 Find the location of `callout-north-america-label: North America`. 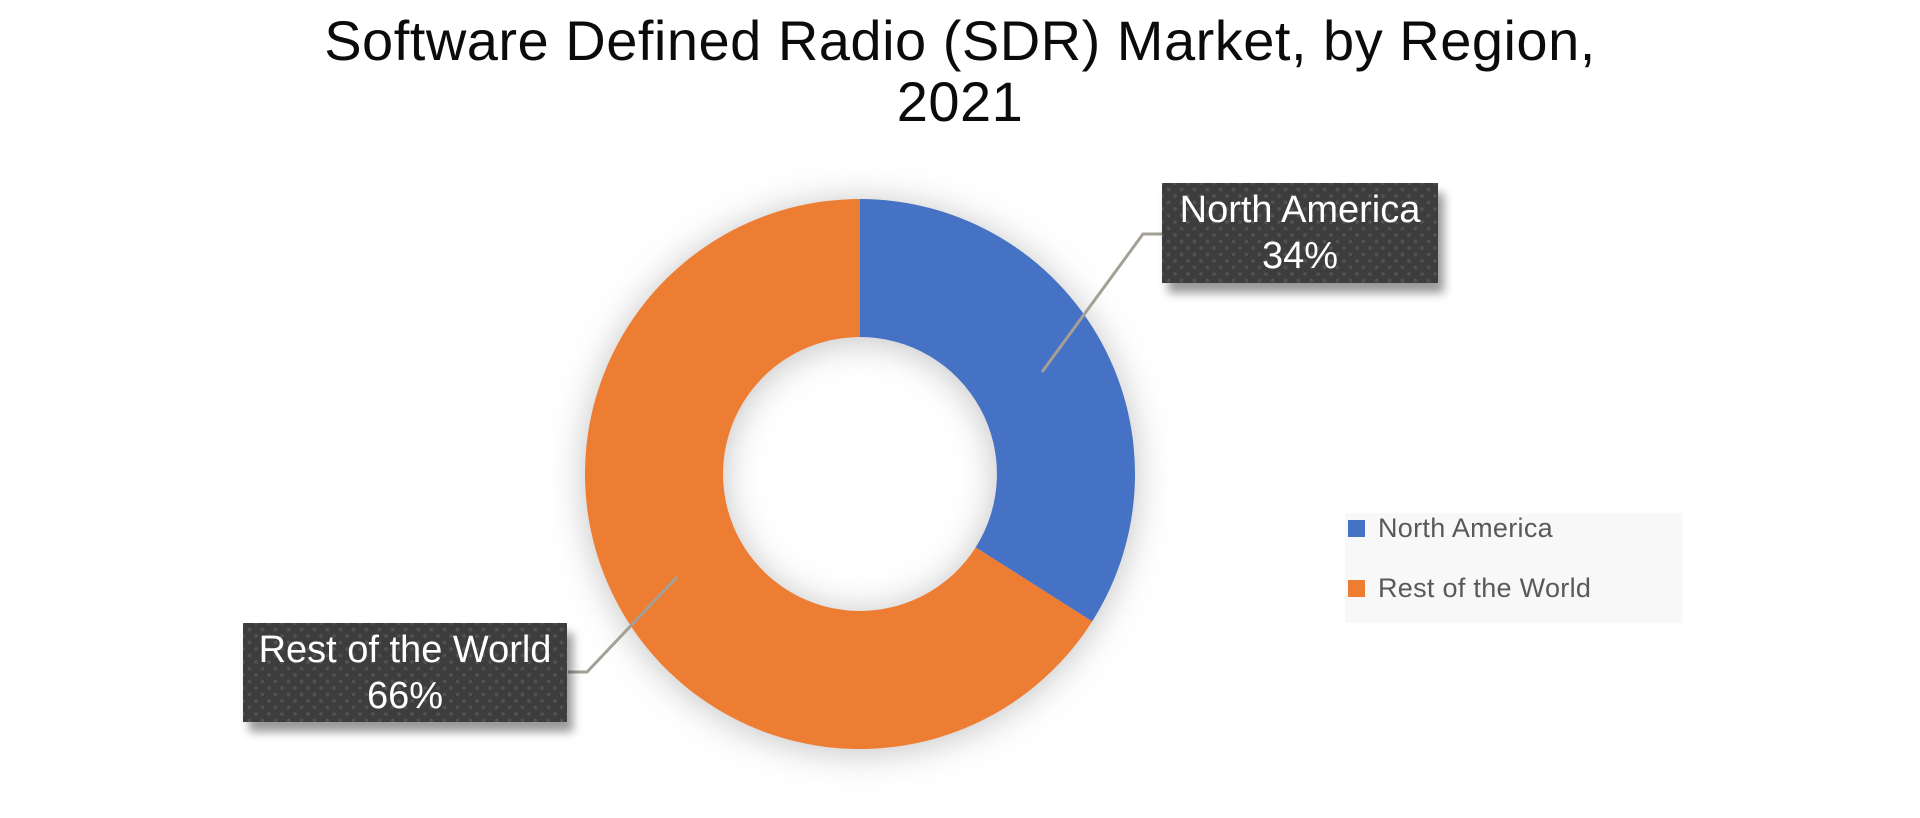

callout-north-america-label: North America is located at coordinates (1300, 210).